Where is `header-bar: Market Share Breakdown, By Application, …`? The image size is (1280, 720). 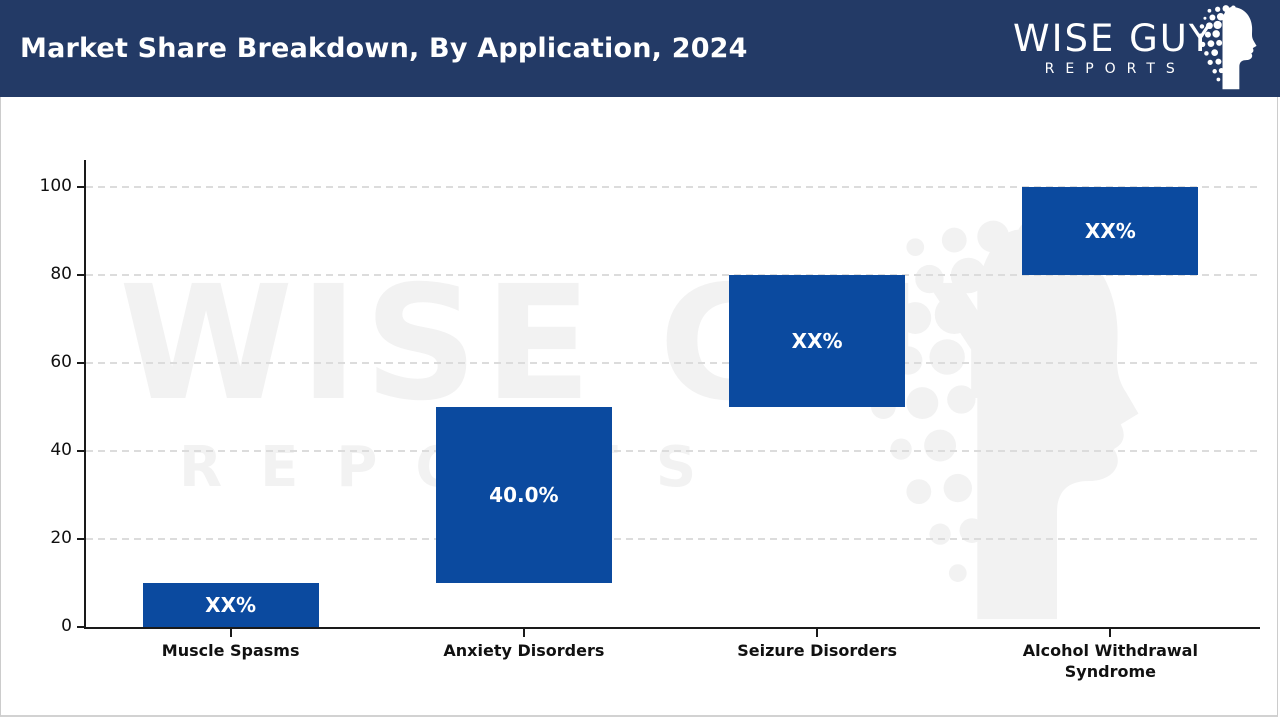 header-bar: Market Share Breakdown, By Application, … is located at coordinates (640, 48).